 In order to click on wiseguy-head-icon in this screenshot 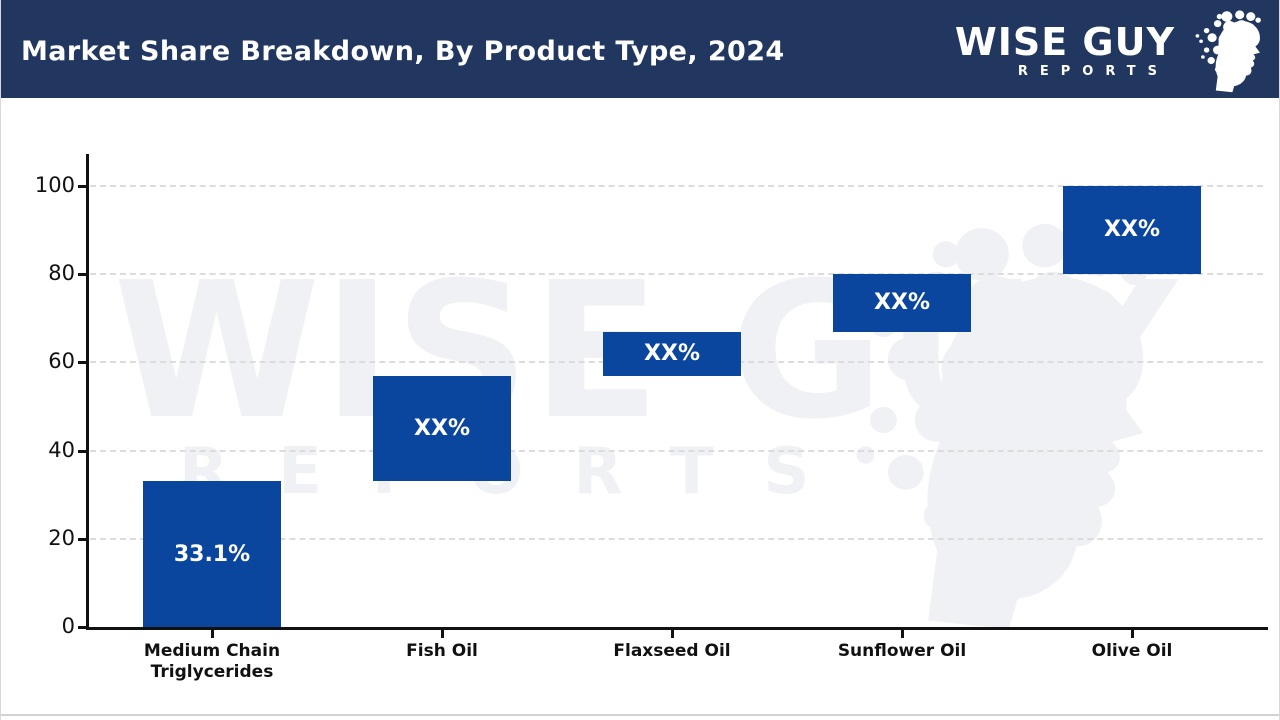, I will do `click(1228, 51)`.